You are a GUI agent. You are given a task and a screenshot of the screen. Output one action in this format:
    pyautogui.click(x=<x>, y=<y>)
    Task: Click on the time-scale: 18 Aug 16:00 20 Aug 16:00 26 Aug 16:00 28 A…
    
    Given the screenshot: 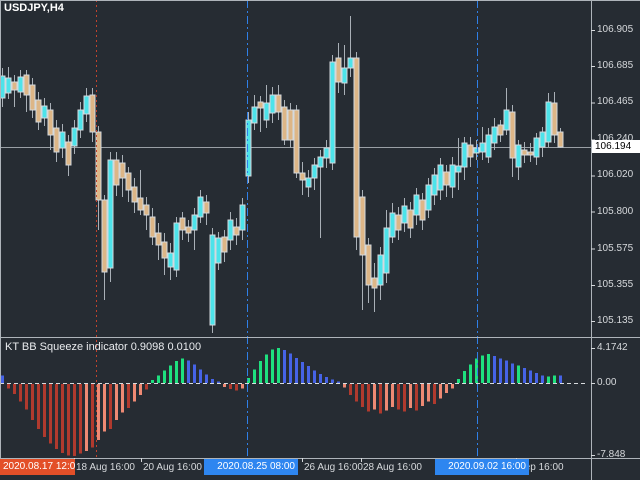 What is the action you would take?
    pyautogui.click(x=320, y=469)
    